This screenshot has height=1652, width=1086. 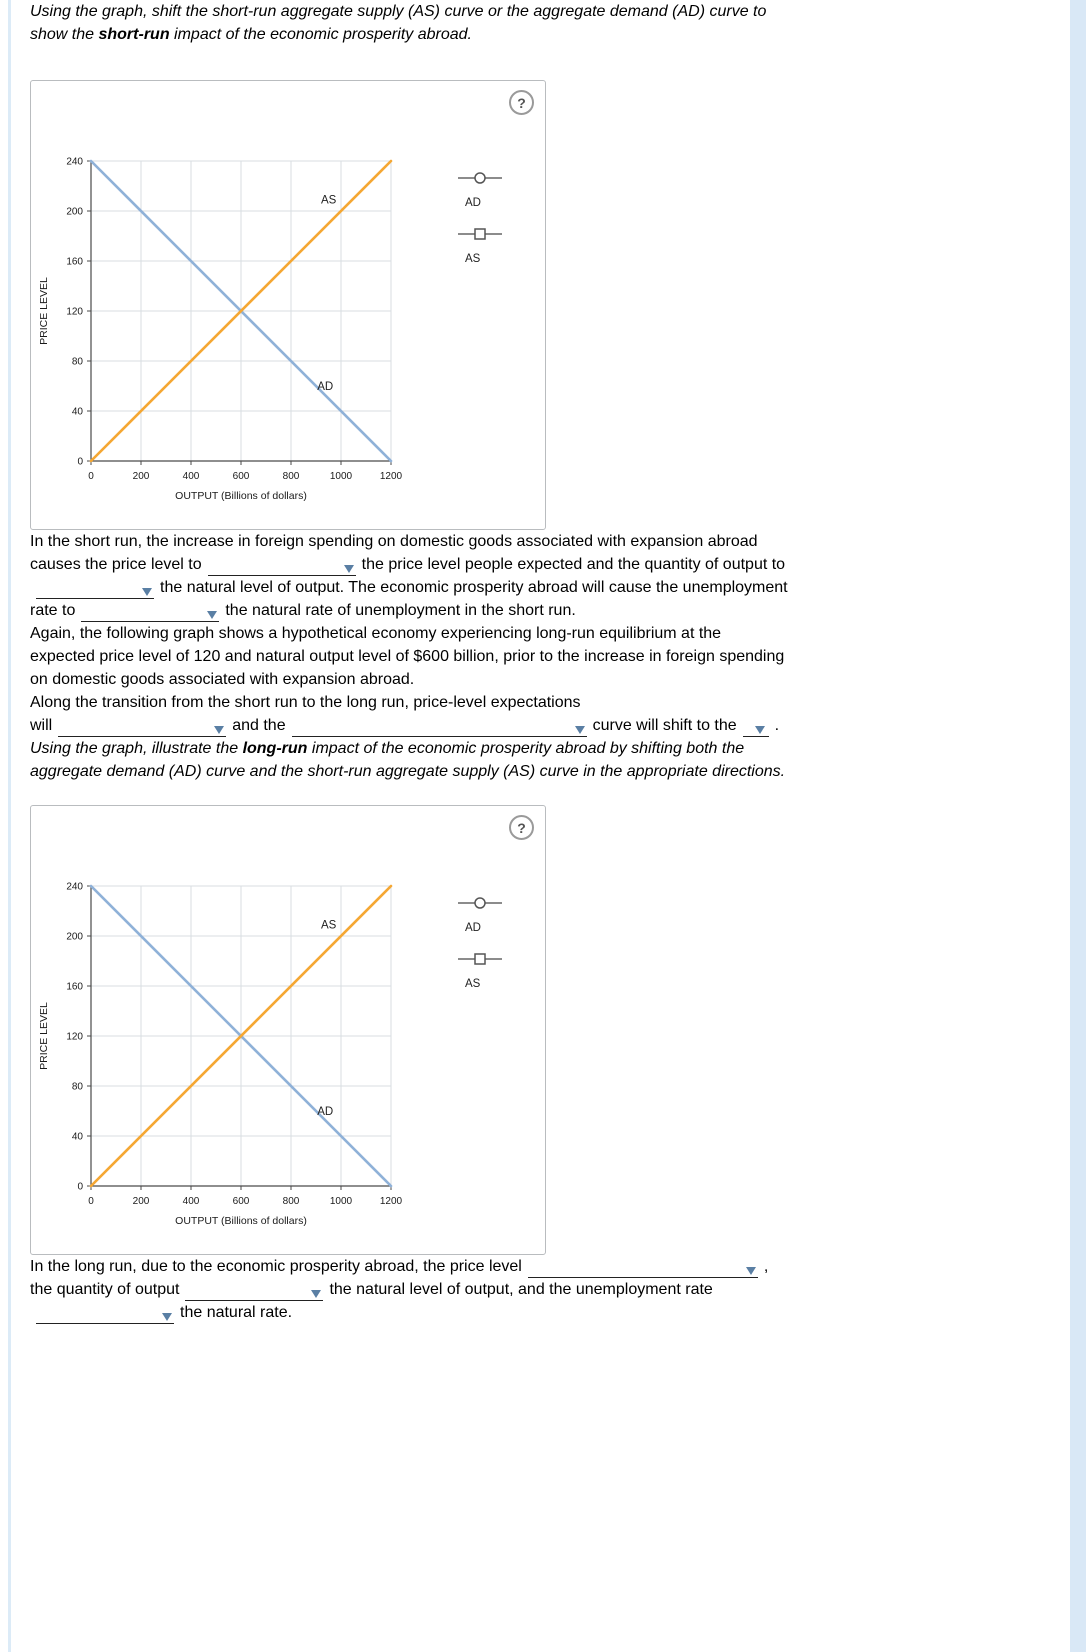 What do you see at coordinates (254, 1292) in the screenshot?
I see `long-run-output-dropdown` at bounding box center [254, 1292].